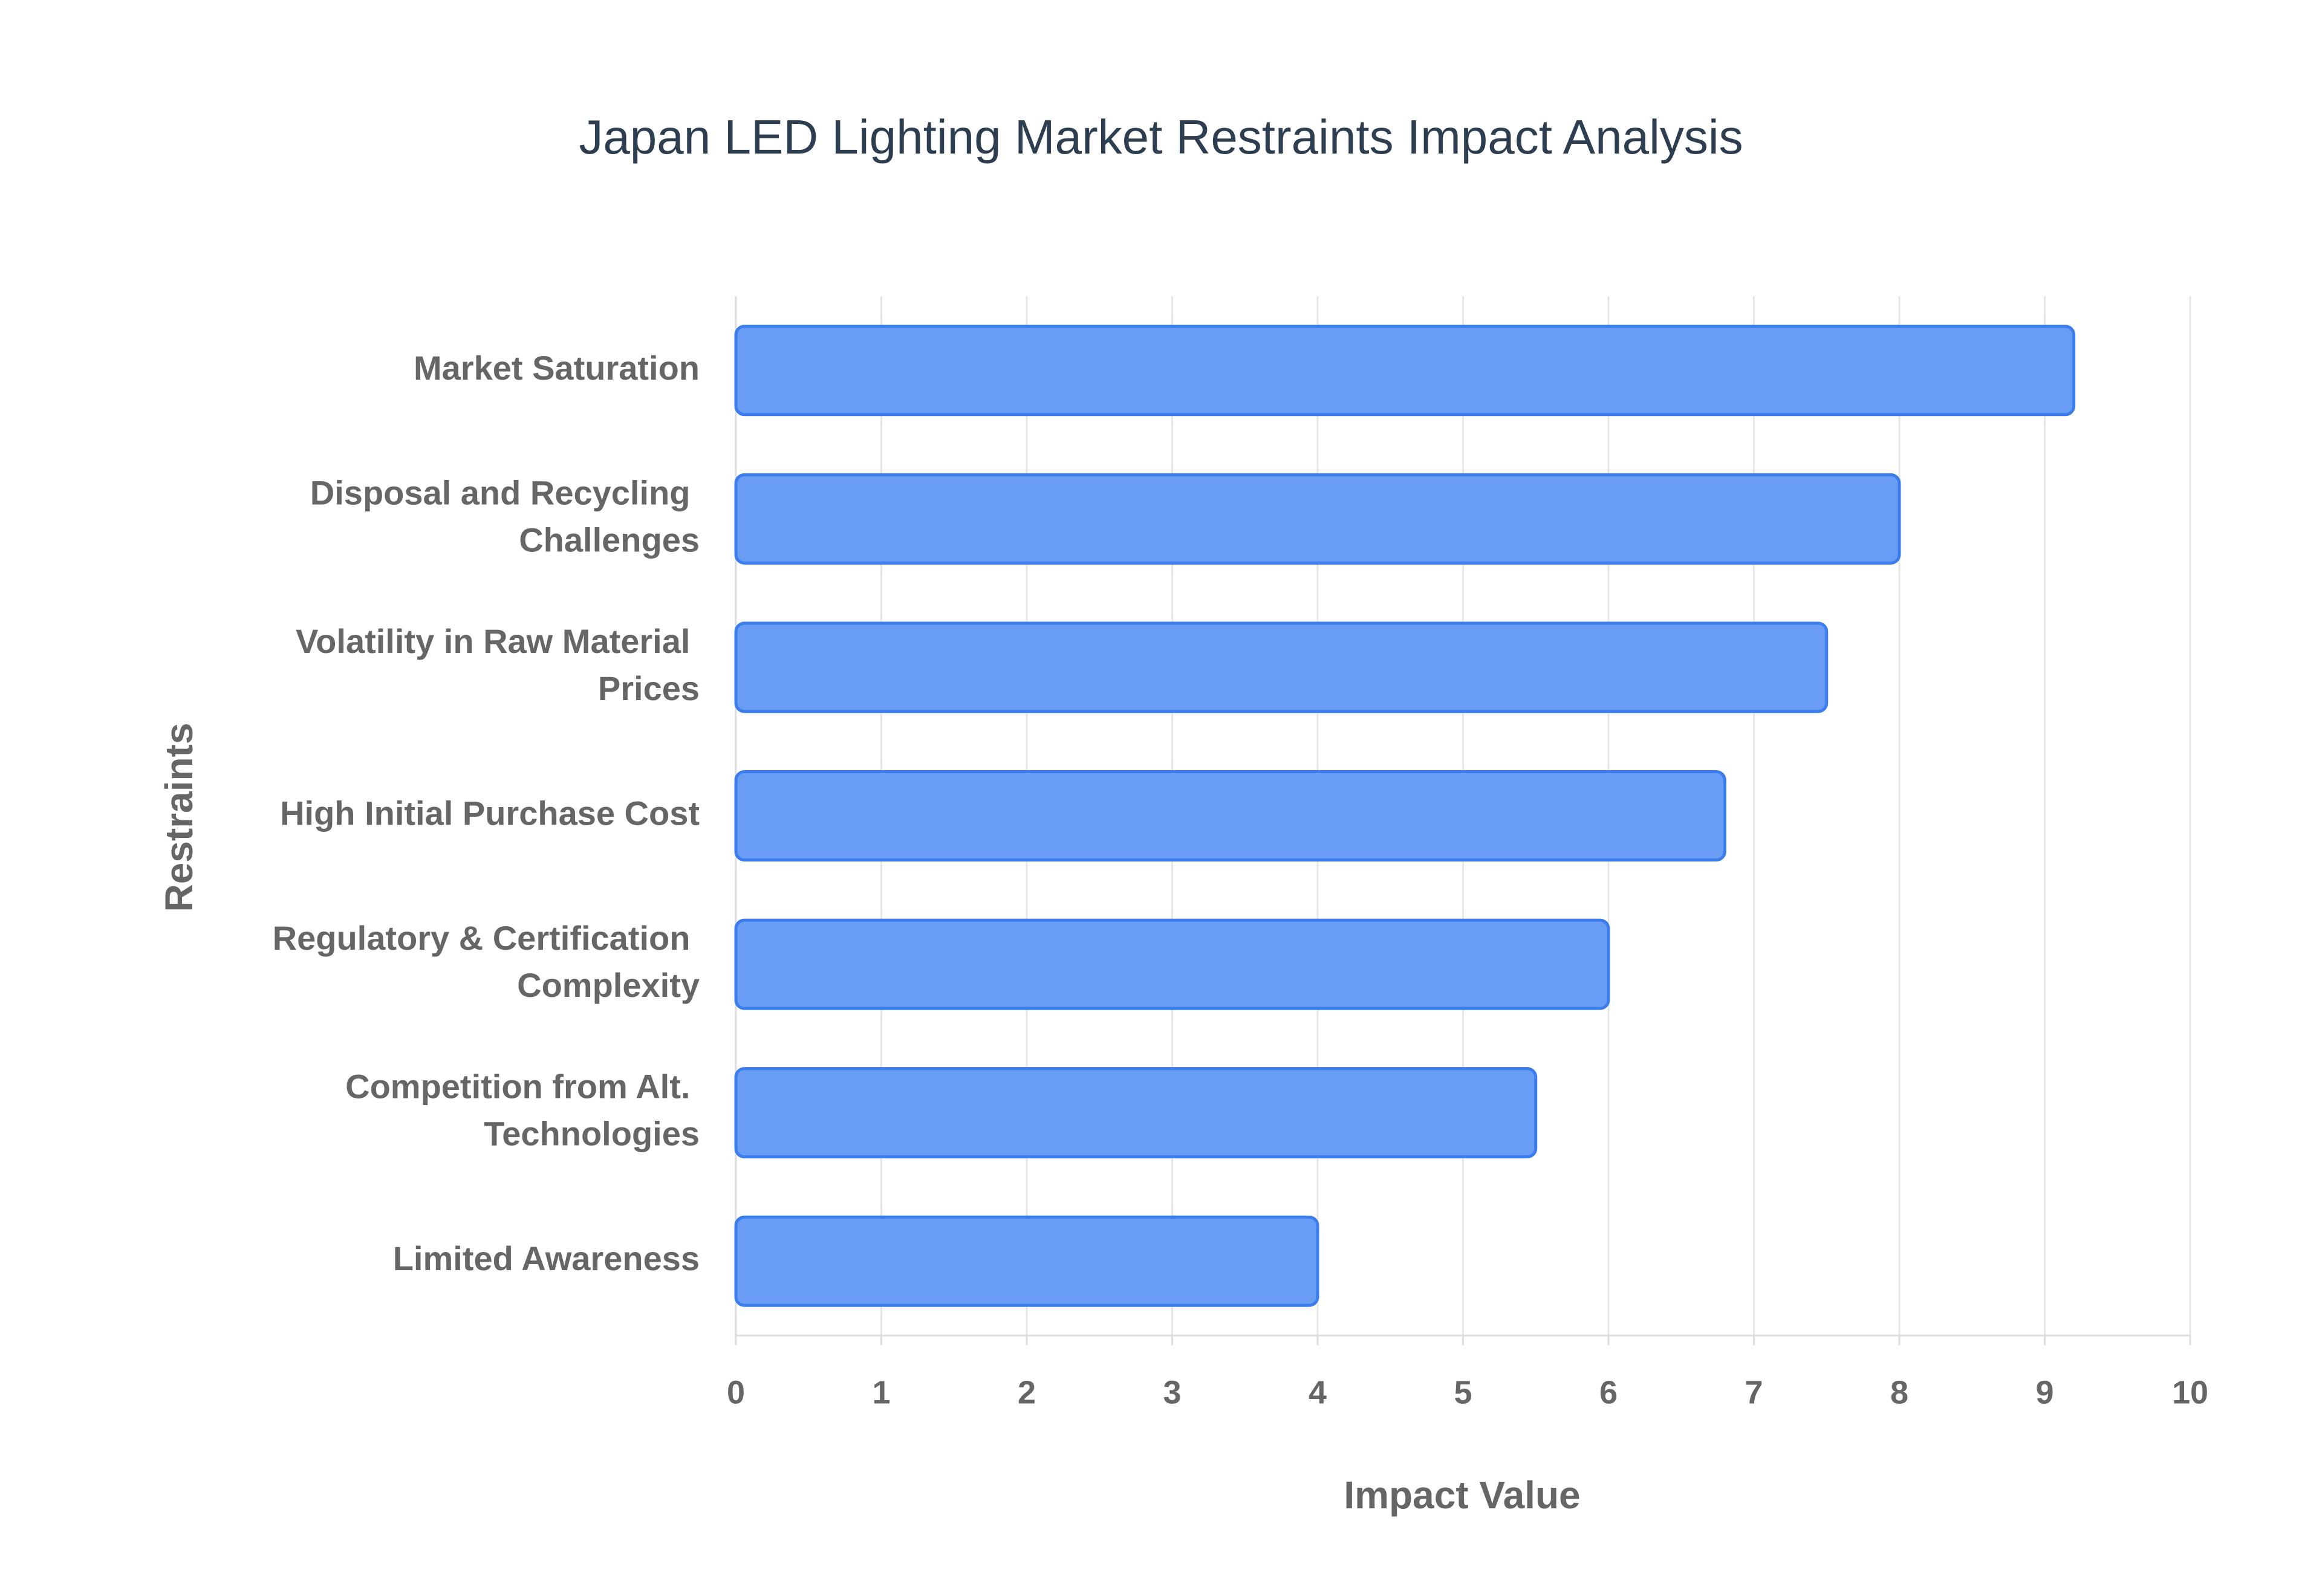 Image resolution: width=2322 pixels, height=1596 pixels. What do you see at coordinates (557, 368) in the screenshot?
I see `y-tick-label: Market Saturation` at bounding box center [557, 368].